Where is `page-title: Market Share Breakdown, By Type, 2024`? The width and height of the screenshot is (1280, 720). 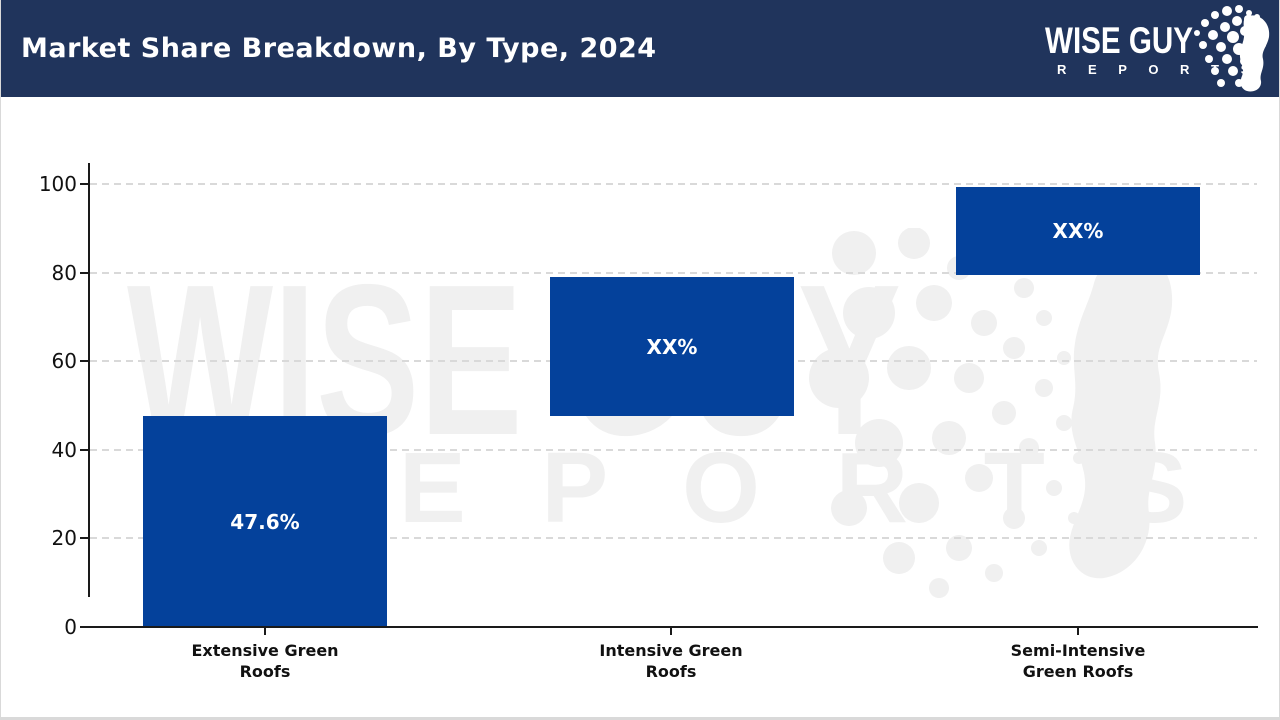
page-title: Market Share Breakdown, By Type, 2024 is located at coordinates (339, 48).